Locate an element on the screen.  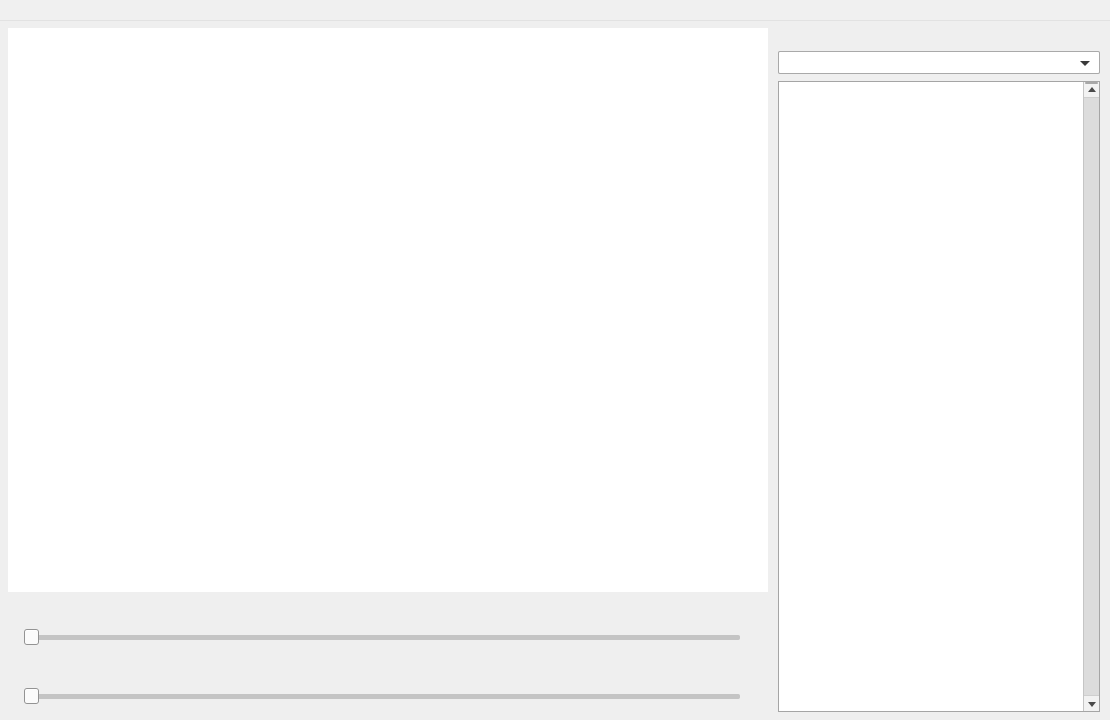
azimuth-slider-track is located at coordinates (382, 637).